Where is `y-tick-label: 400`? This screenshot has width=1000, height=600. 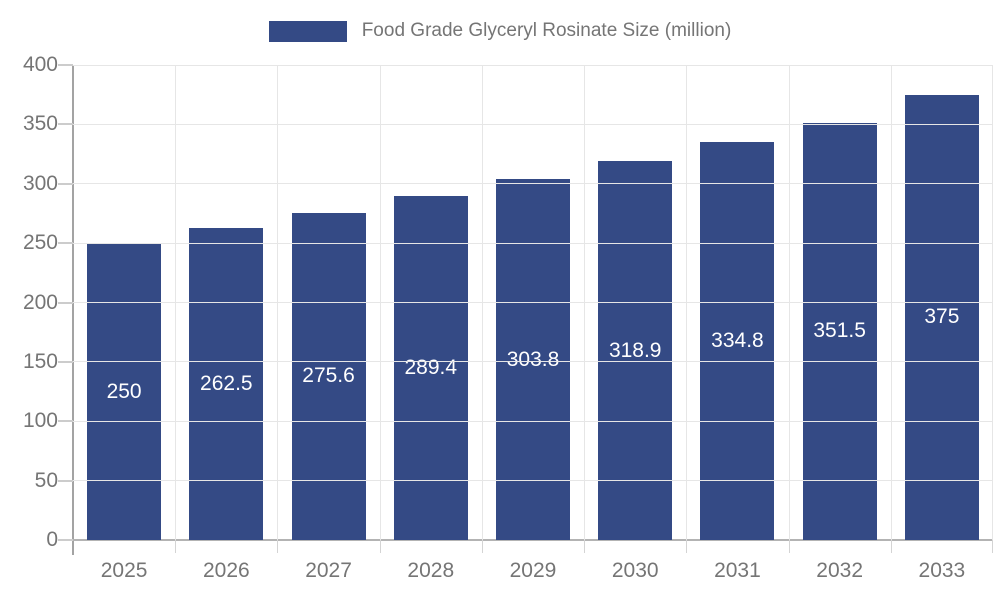
y-tick-label: 400 is located at coordinates (40, 64).